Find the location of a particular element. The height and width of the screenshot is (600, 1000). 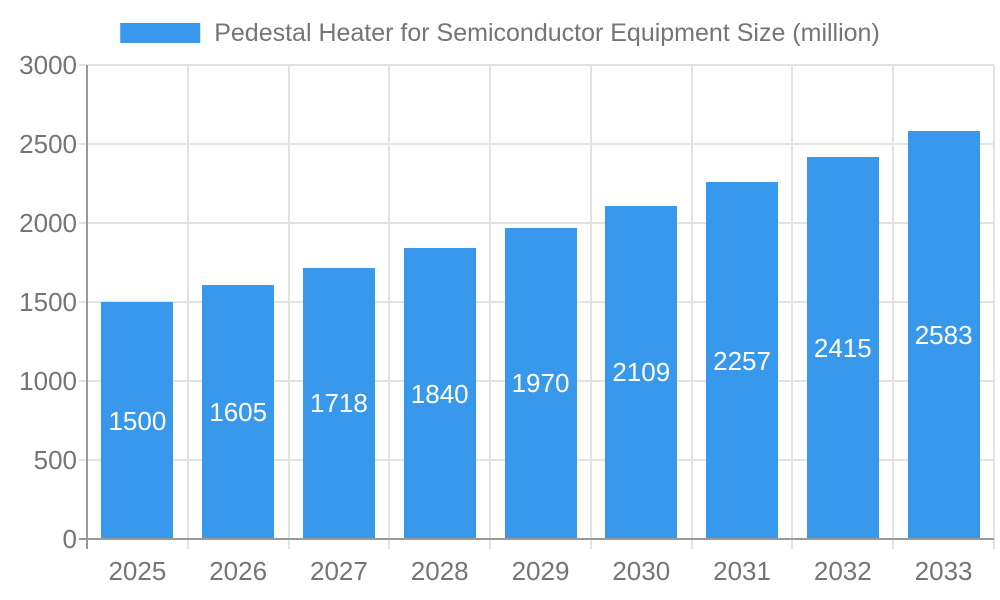

bar-value-label: 1605 is located at coordinates (238, 412).